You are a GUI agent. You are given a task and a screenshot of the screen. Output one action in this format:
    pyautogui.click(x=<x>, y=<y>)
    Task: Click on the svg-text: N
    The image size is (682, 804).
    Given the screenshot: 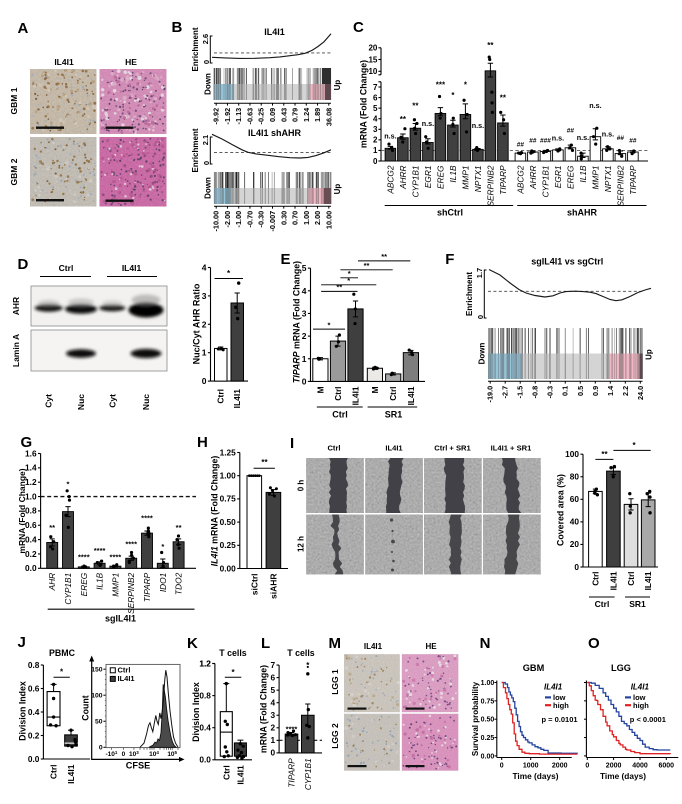 What is the action you would take?
    pyautogui.click(x=485, y=643)
    